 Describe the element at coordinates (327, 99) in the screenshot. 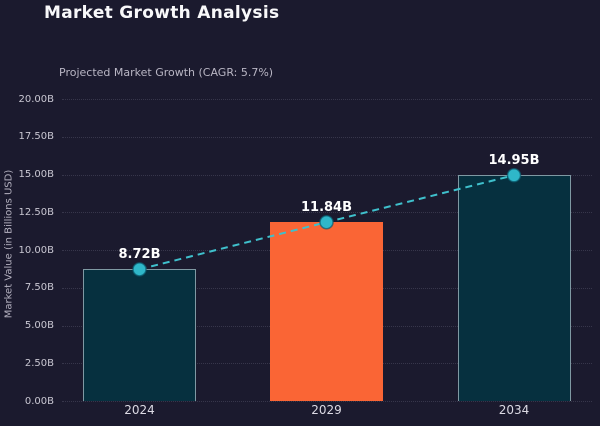

I see `gridline-20.00B` at that location.